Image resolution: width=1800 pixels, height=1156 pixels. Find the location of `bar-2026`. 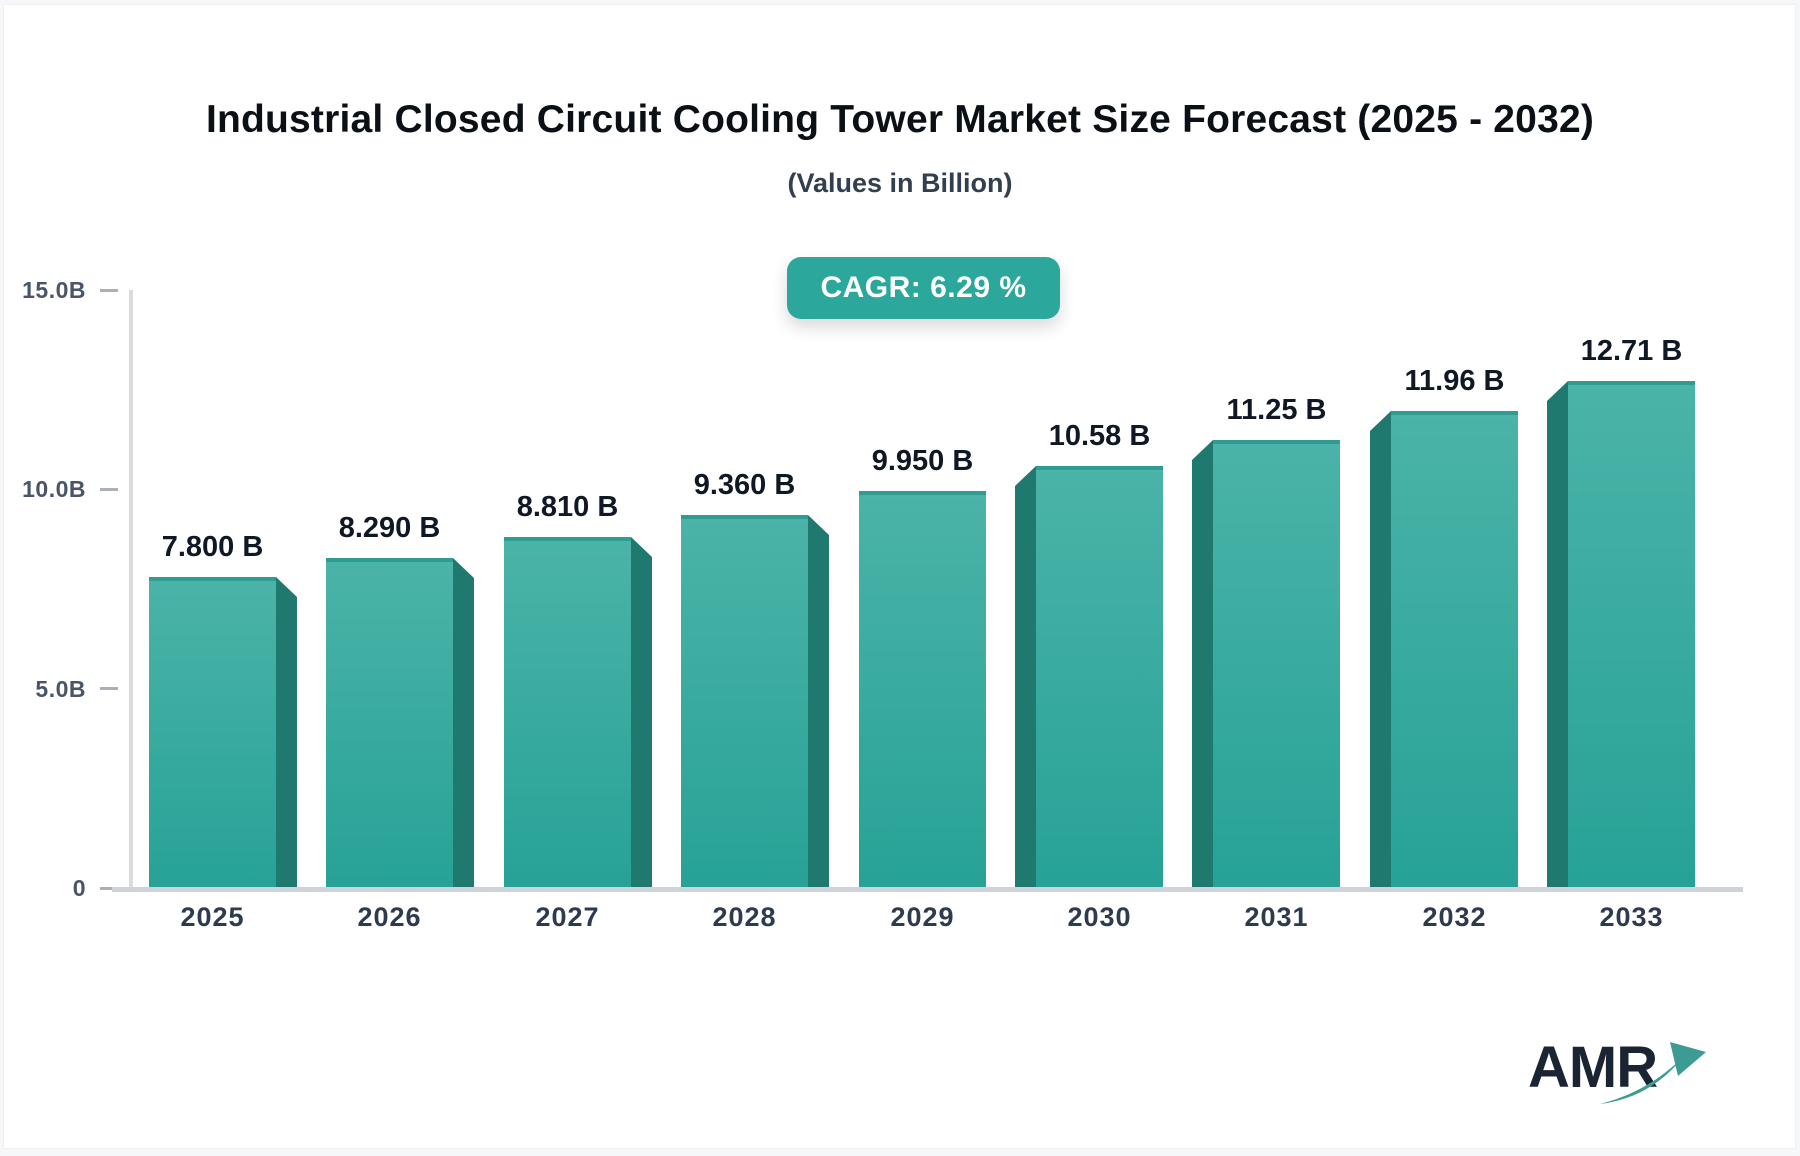

bar-2026 is located at coordinates (389, 723).